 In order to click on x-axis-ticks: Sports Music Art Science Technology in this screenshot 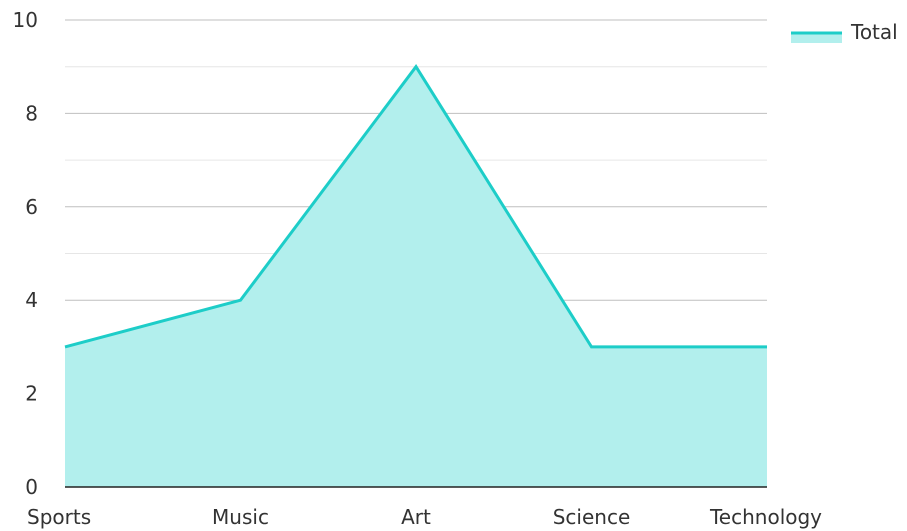, I will do `click(424, 517)`.